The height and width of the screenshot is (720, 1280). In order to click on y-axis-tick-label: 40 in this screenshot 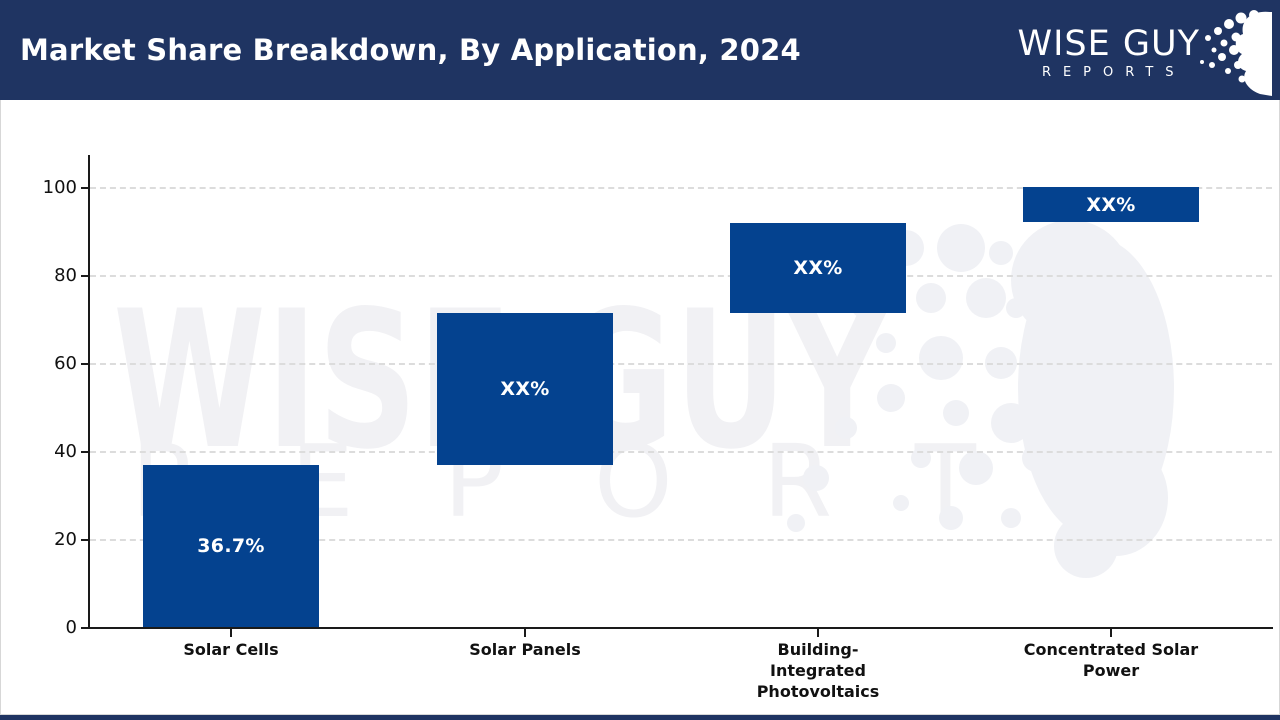, I will do `click(65, 451)`.